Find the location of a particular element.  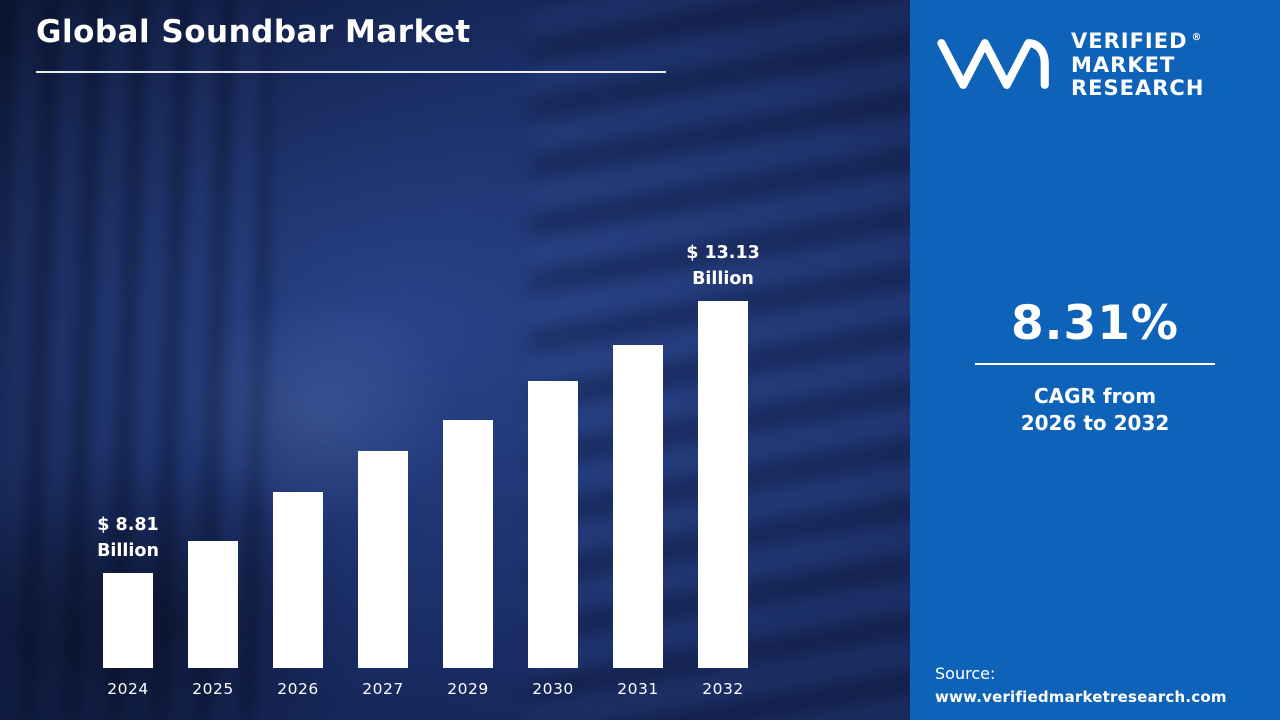

x-axis-label: 2031 is located at coordinates (638, 689).